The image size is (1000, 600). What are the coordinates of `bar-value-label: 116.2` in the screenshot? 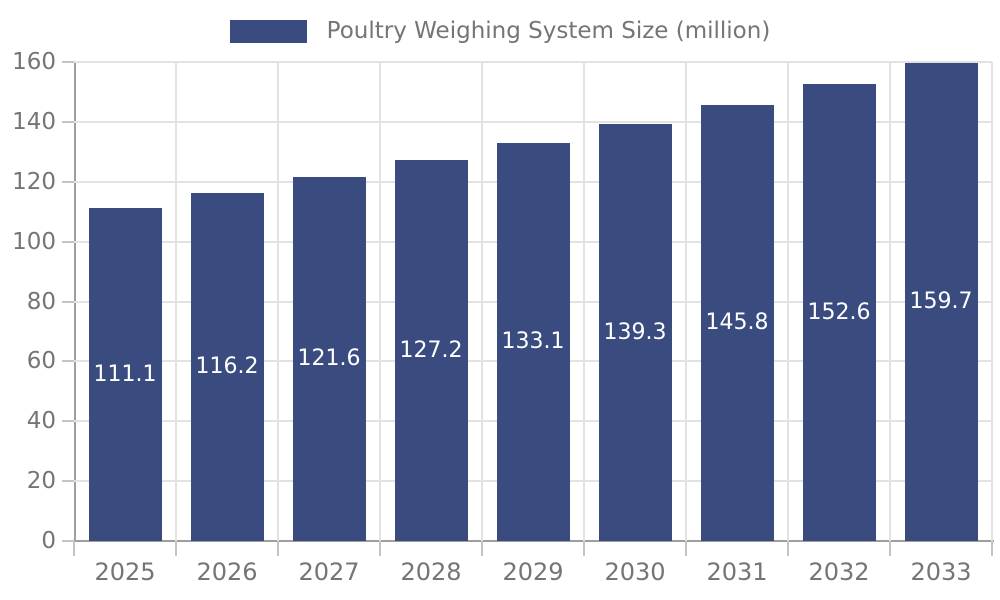 It's located at (227, 366).